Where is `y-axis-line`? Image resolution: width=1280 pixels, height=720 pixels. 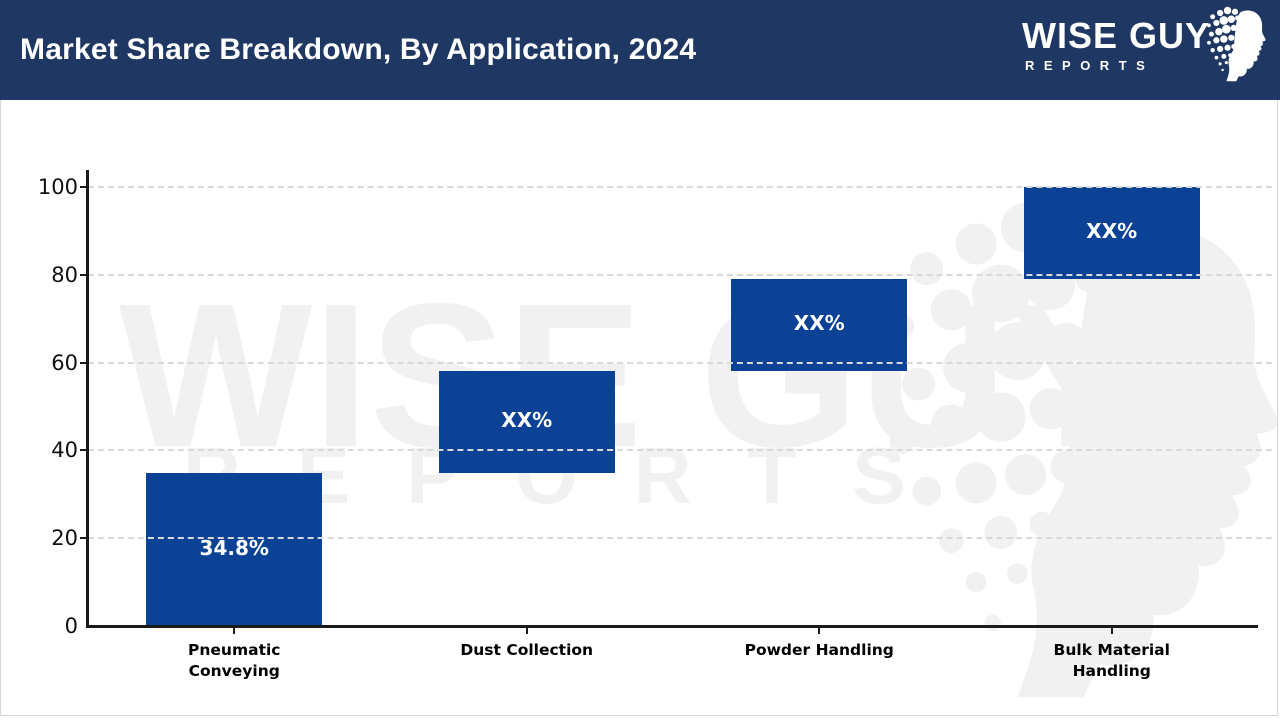 y-axis-line is located at coordinates (87, 399).